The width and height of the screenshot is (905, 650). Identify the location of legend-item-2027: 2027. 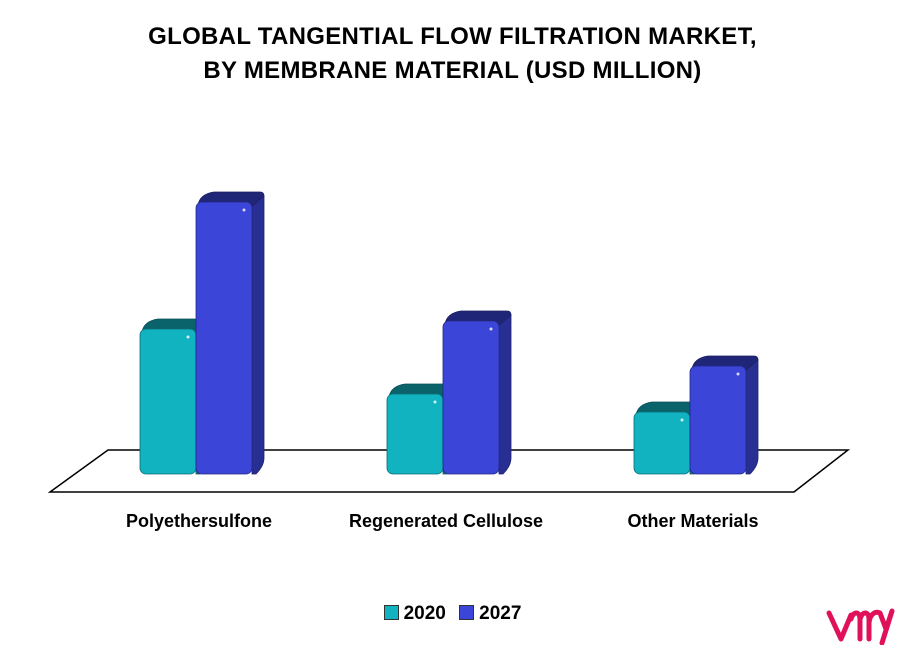
(490, 614).